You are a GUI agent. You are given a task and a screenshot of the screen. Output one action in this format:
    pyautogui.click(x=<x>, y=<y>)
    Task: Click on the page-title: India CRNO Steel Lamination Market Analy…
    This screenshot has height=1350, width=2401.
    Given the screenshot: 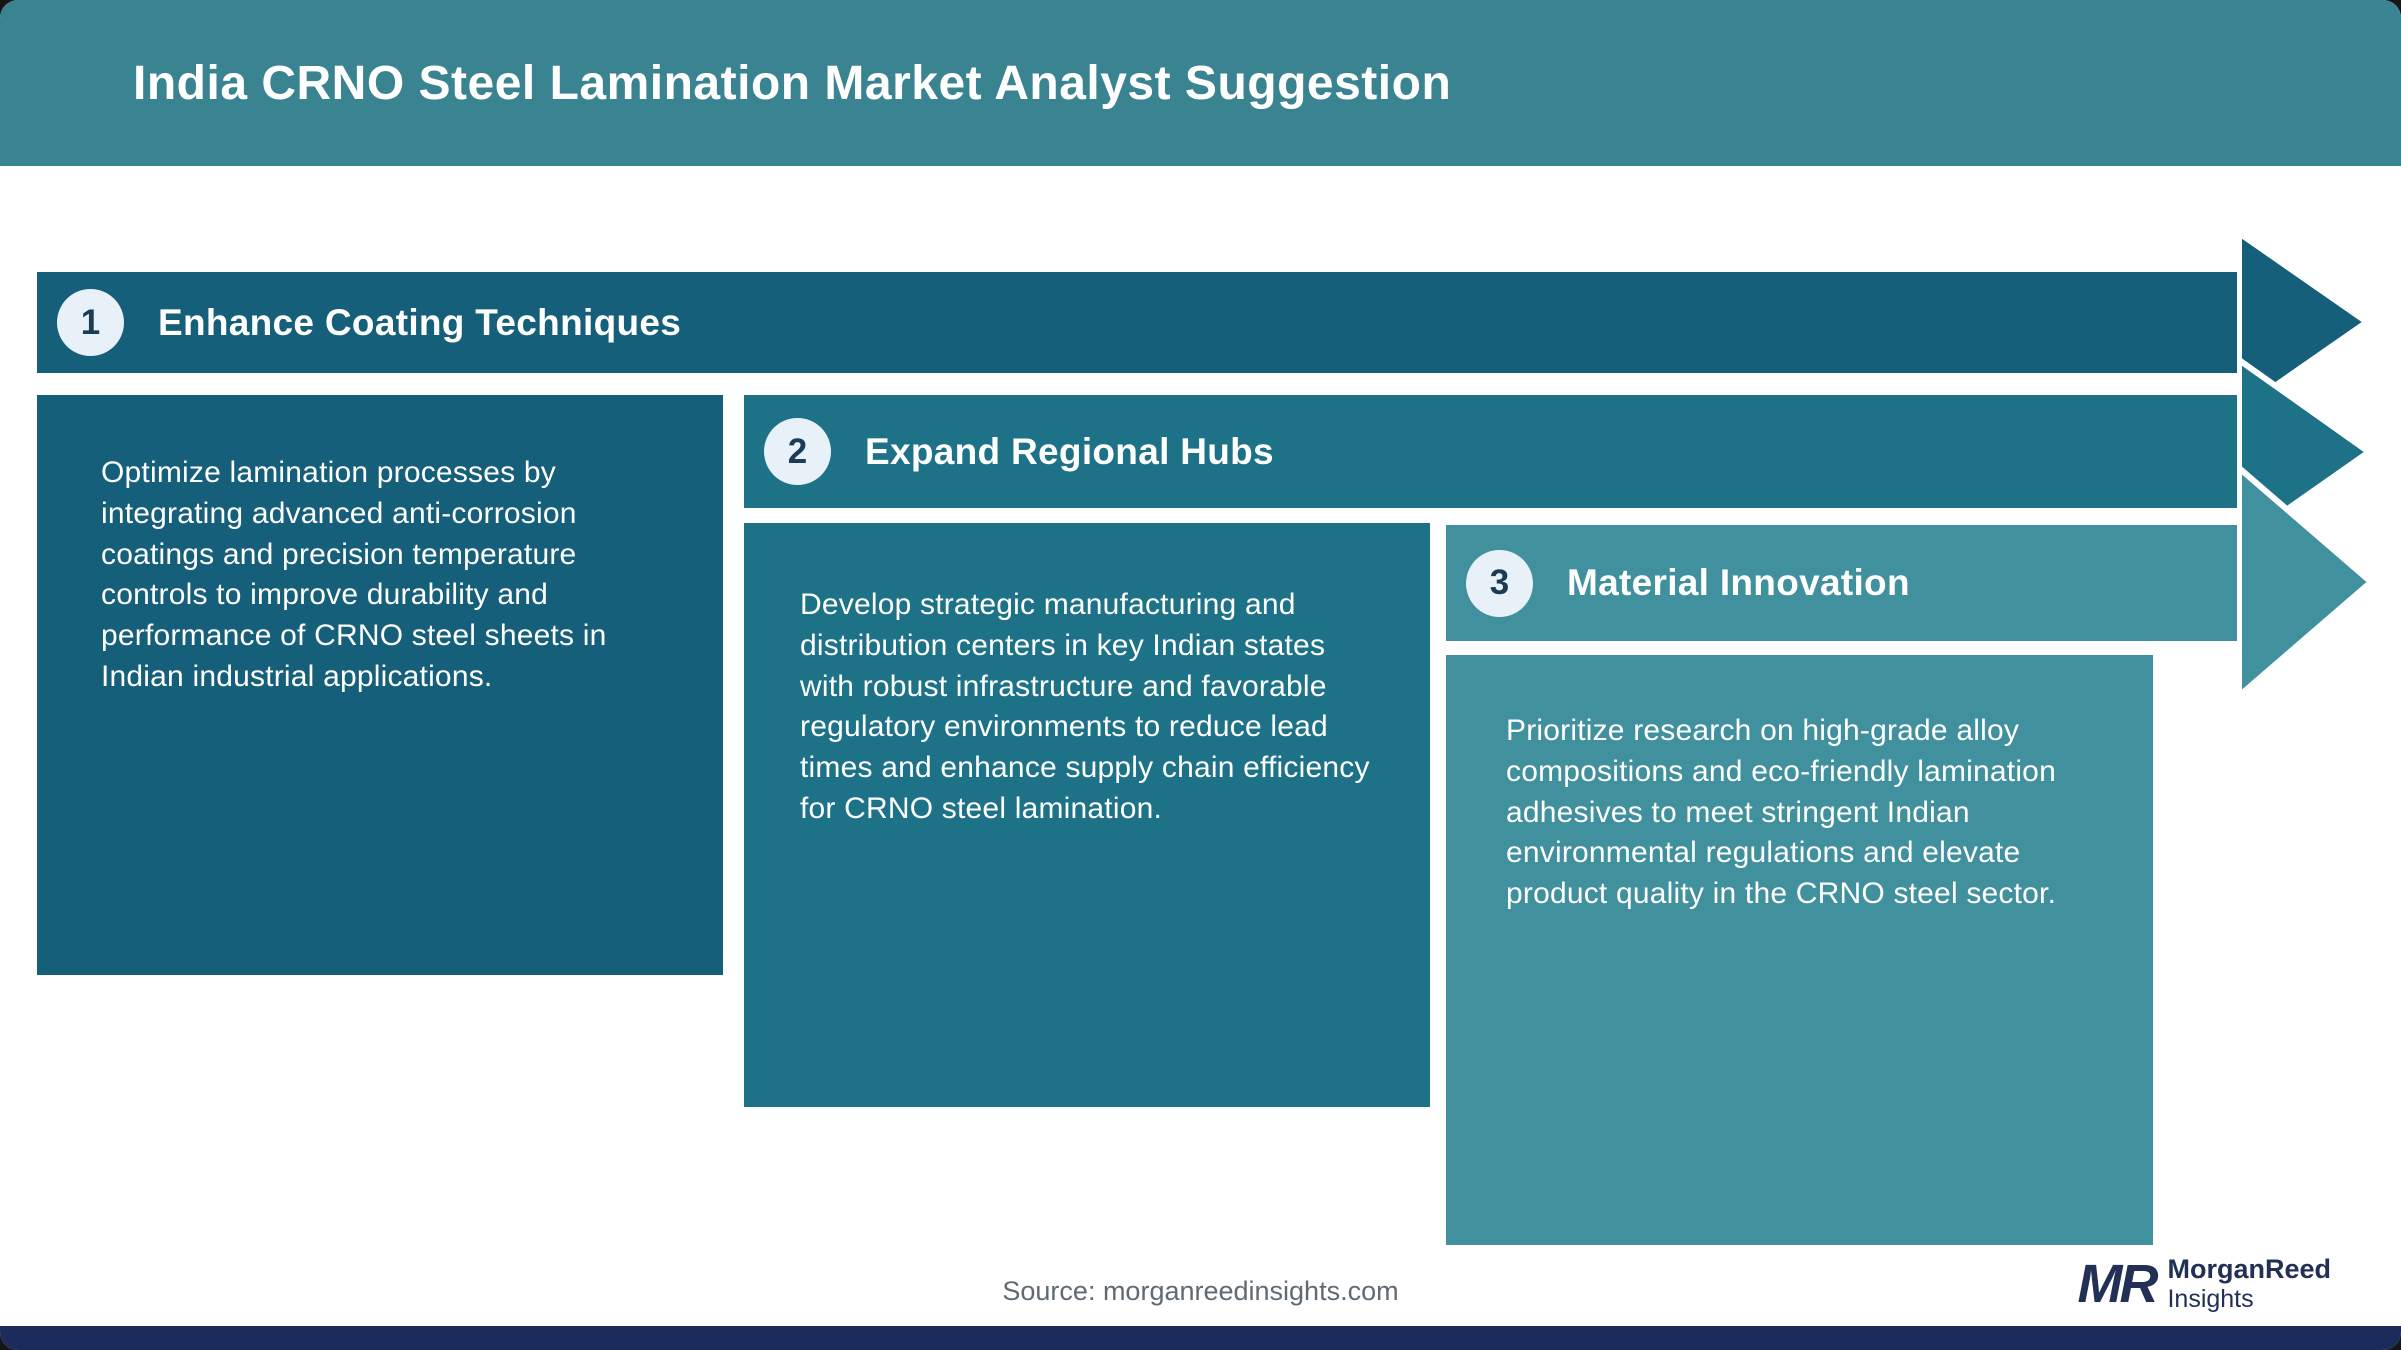 What is the action you would take?
    pyautogui.click(x=792, y=83)
    